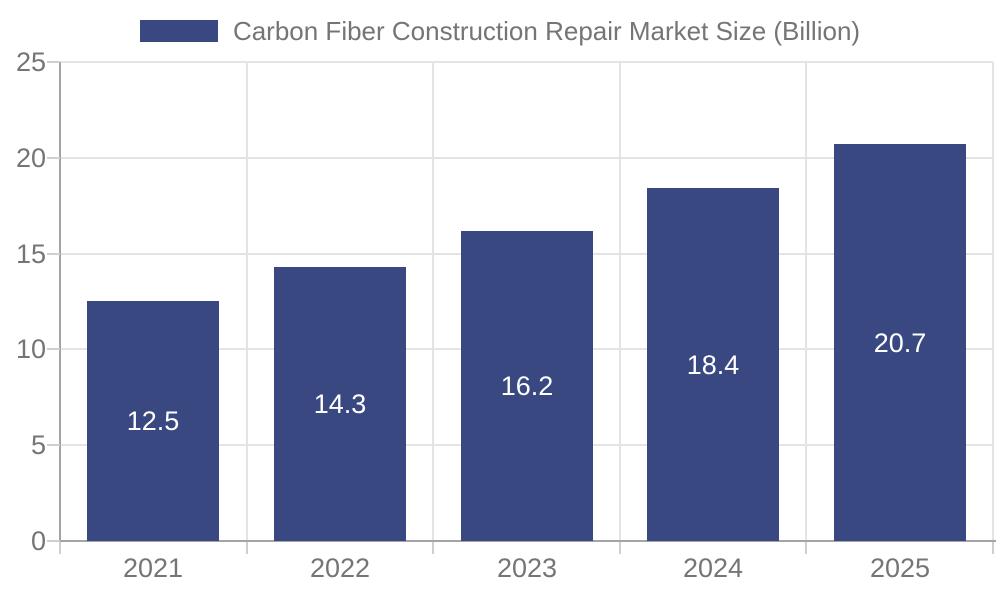  I want to click on y-axis-line, so click(60, 301).